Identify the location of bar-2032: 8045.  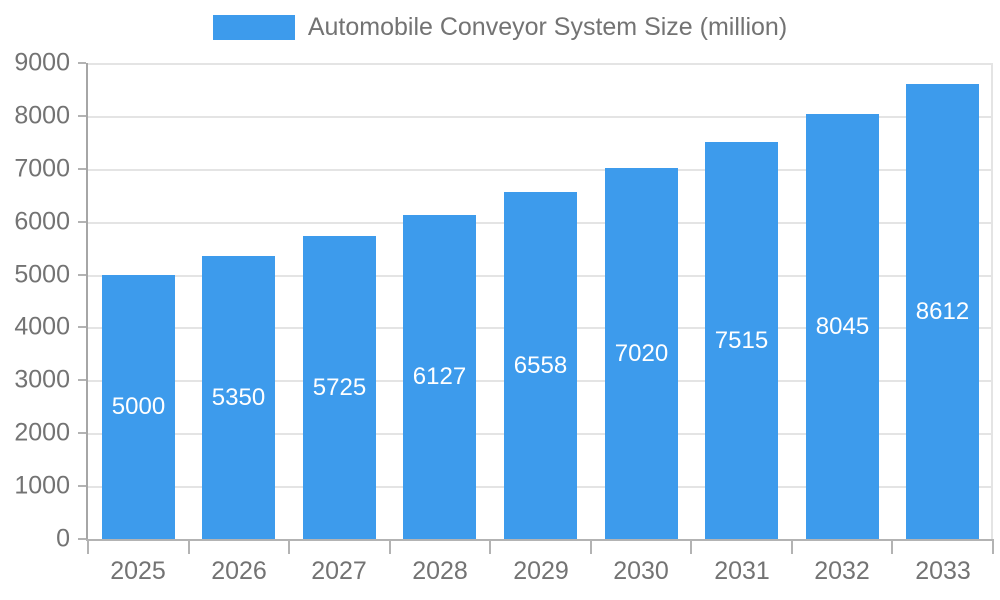
(842, 326).